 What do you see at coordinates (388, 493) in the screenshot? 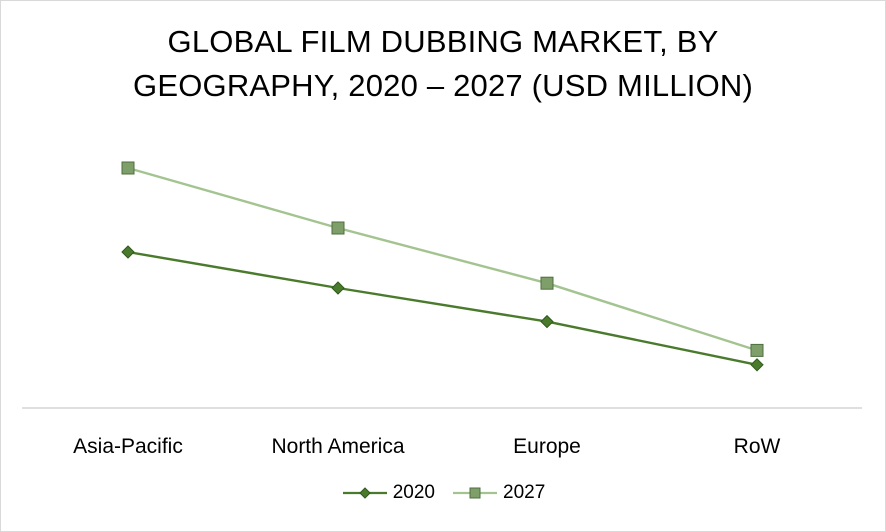
I see `legend-item-2020: 2020` at bounding box center [388, 493].